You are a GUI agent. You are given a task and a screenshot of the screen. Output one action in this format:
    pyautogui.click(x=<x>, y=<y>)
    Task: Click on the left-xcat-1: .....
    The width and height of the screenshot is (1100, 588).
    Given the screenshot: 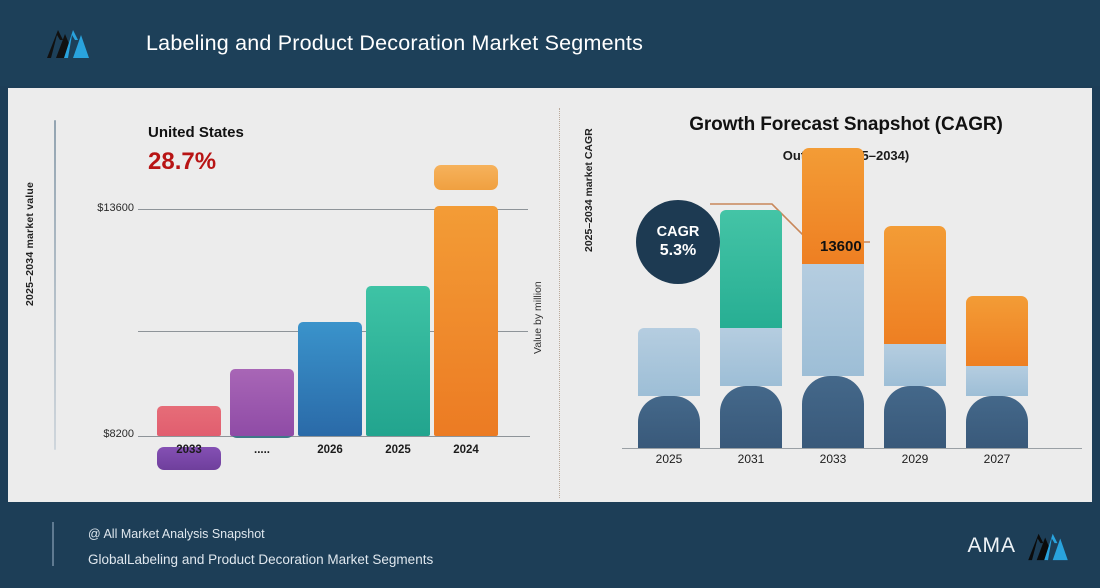 What is the action you would take?
    pyautogui.click(x=262, y=450)
    